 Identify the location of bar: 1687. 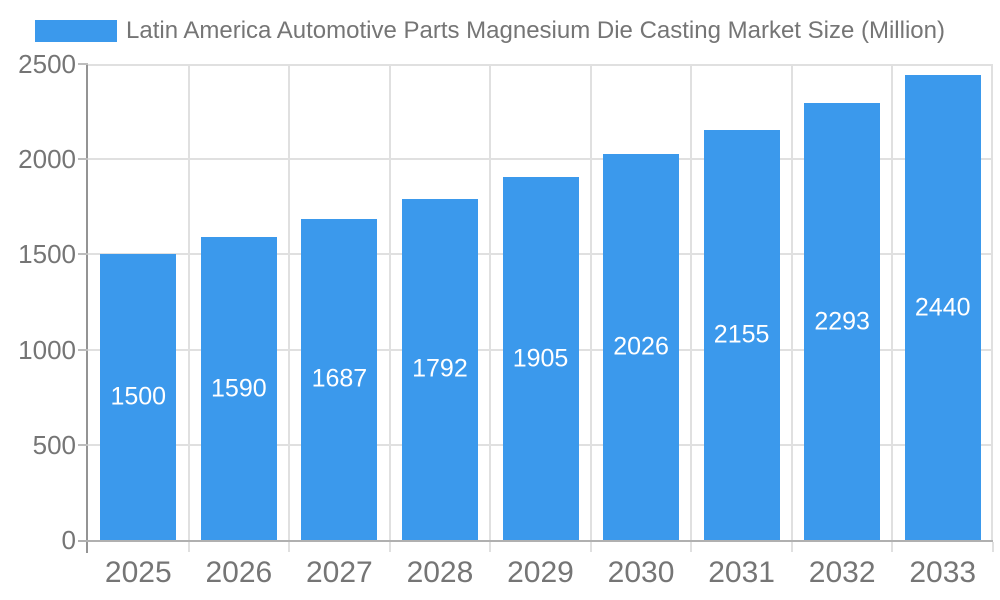
(339, 379).